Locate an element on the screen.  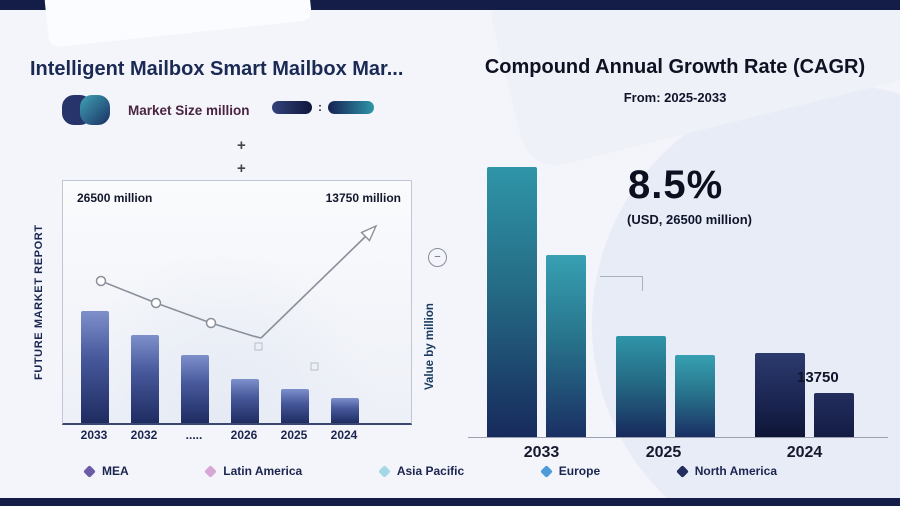
icon-shape-teal is located at coordinates (95, 110).